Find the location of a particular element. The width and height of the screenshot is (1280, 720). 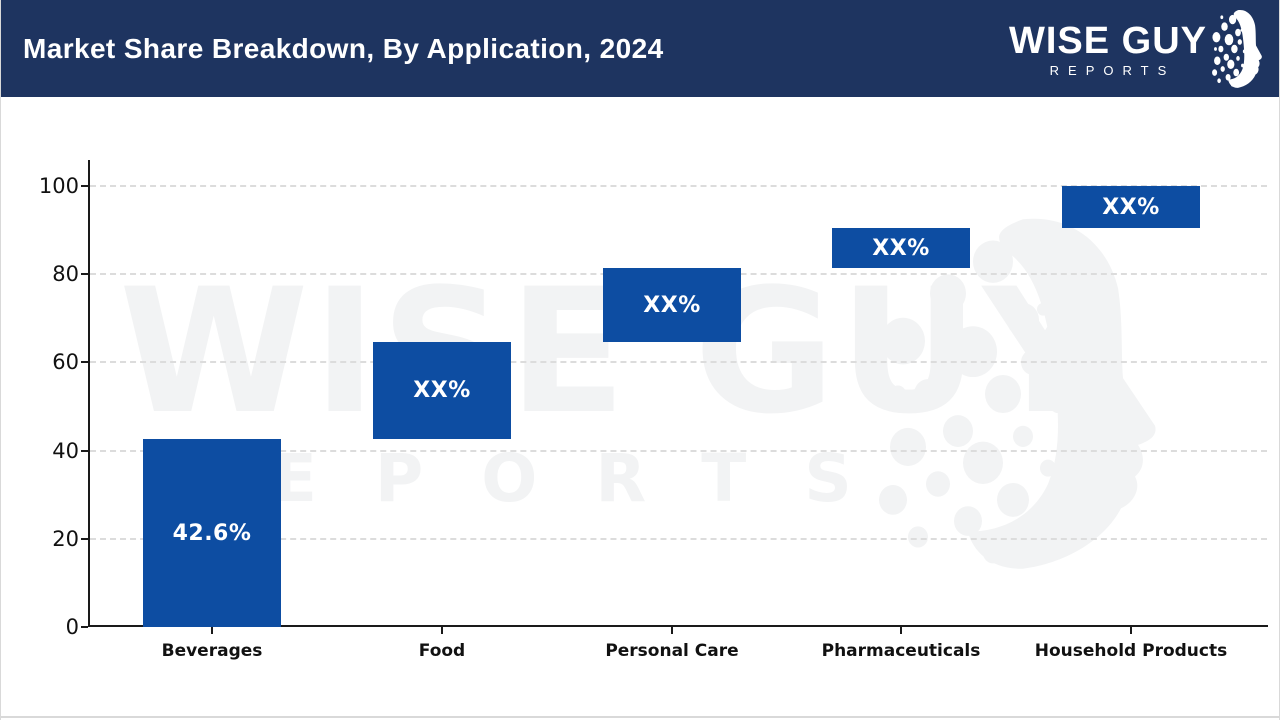

x-axis-label-food: Food is located at coordinates (442, 651).